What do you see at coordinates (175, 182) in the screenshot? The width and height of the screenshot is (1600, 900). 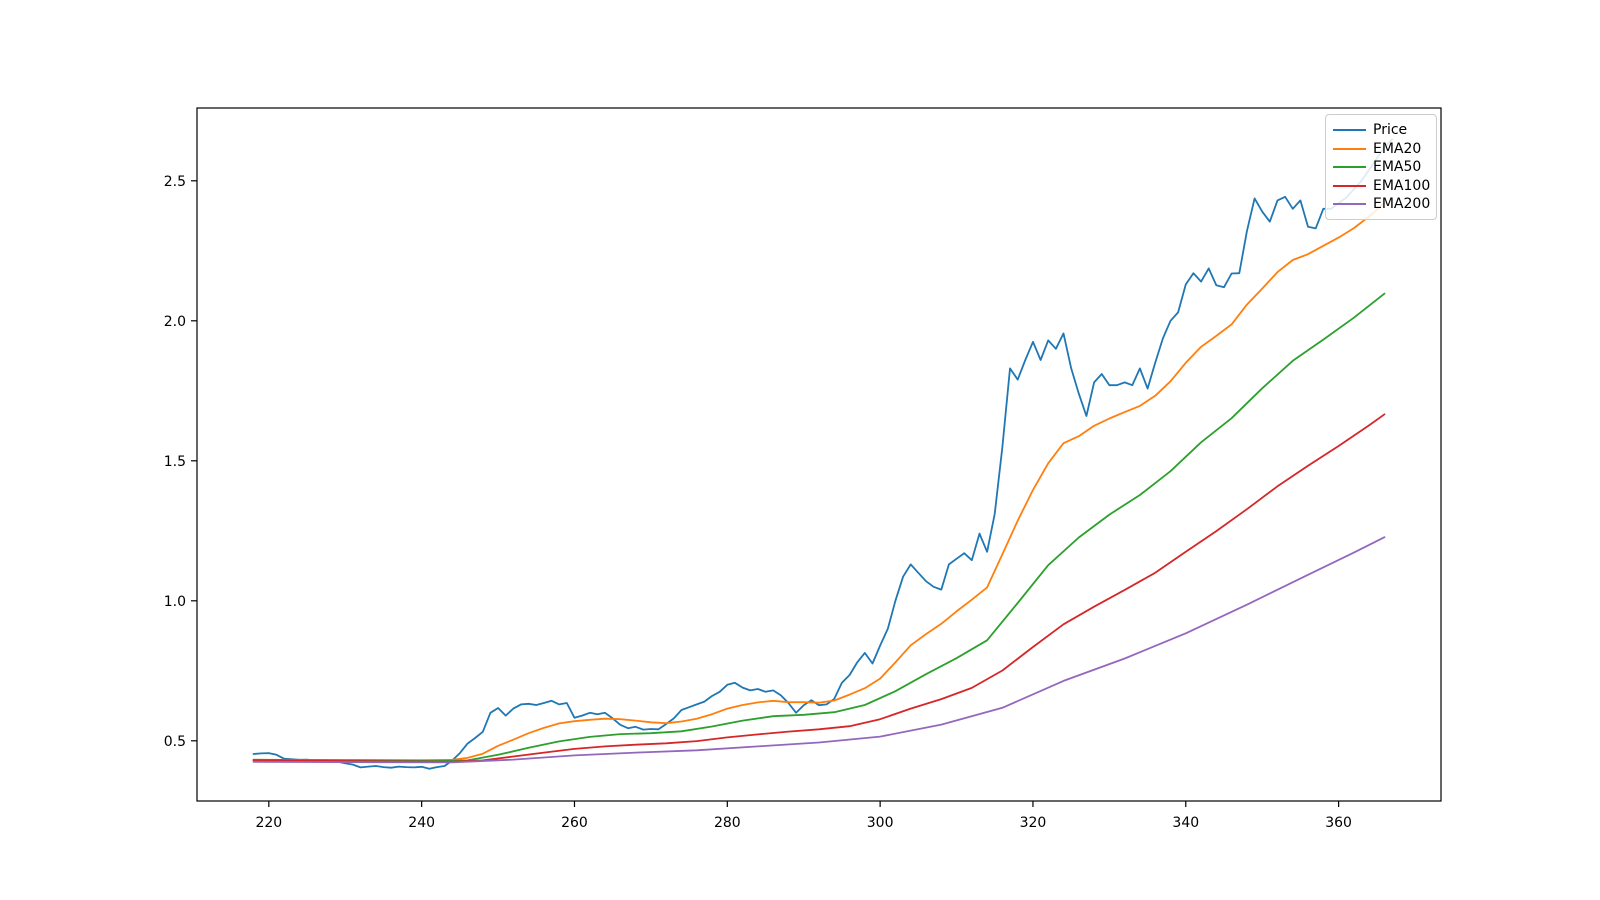 I see `y-tick-label: 2.5` at bounding box center [175, 182].